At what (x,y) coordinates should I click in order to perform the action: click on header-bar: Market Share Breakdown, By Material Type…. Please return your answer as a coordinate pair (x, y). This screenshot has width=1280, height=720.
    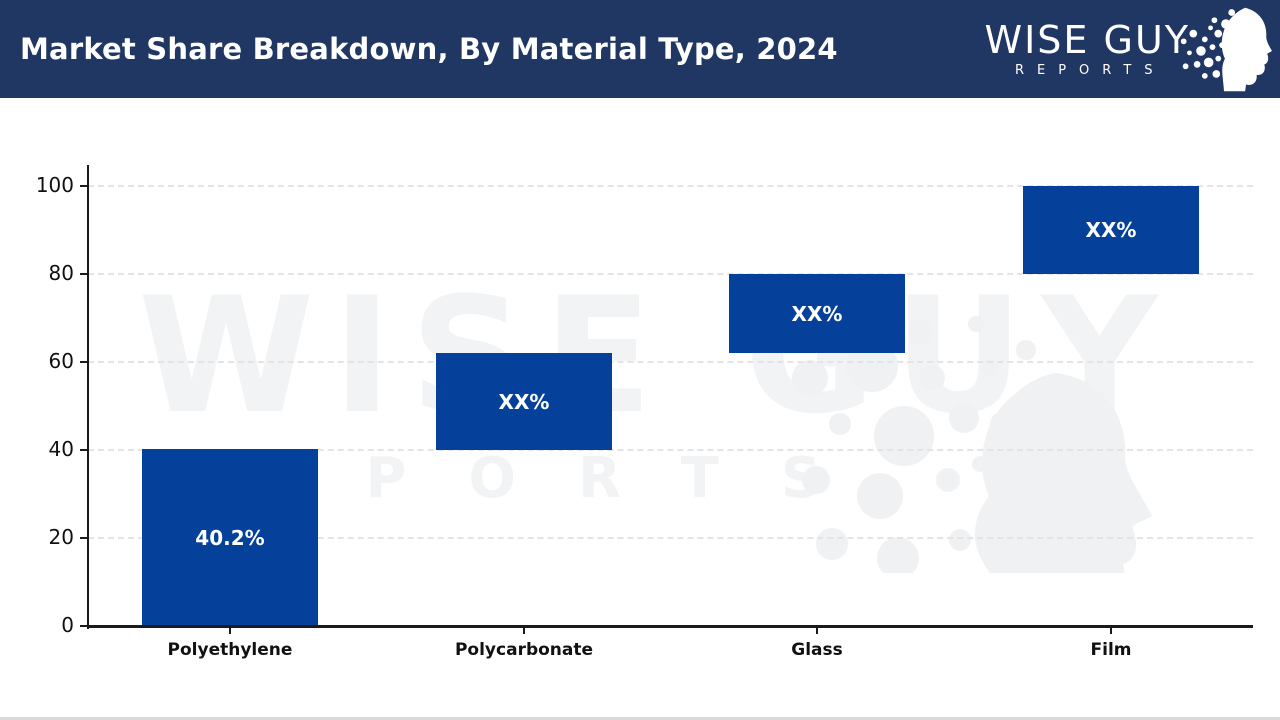
    Looking at the image, I should click on (640, 49).